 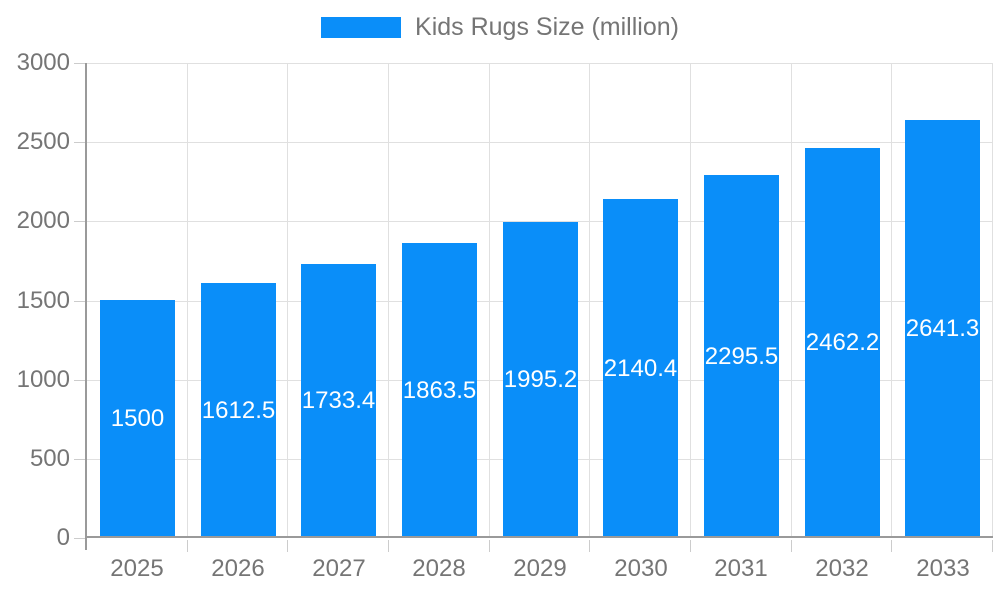 I want to click on legend-item-kids-rugs-size: Kids Rugs Size (million), so click(x=500, y=27).